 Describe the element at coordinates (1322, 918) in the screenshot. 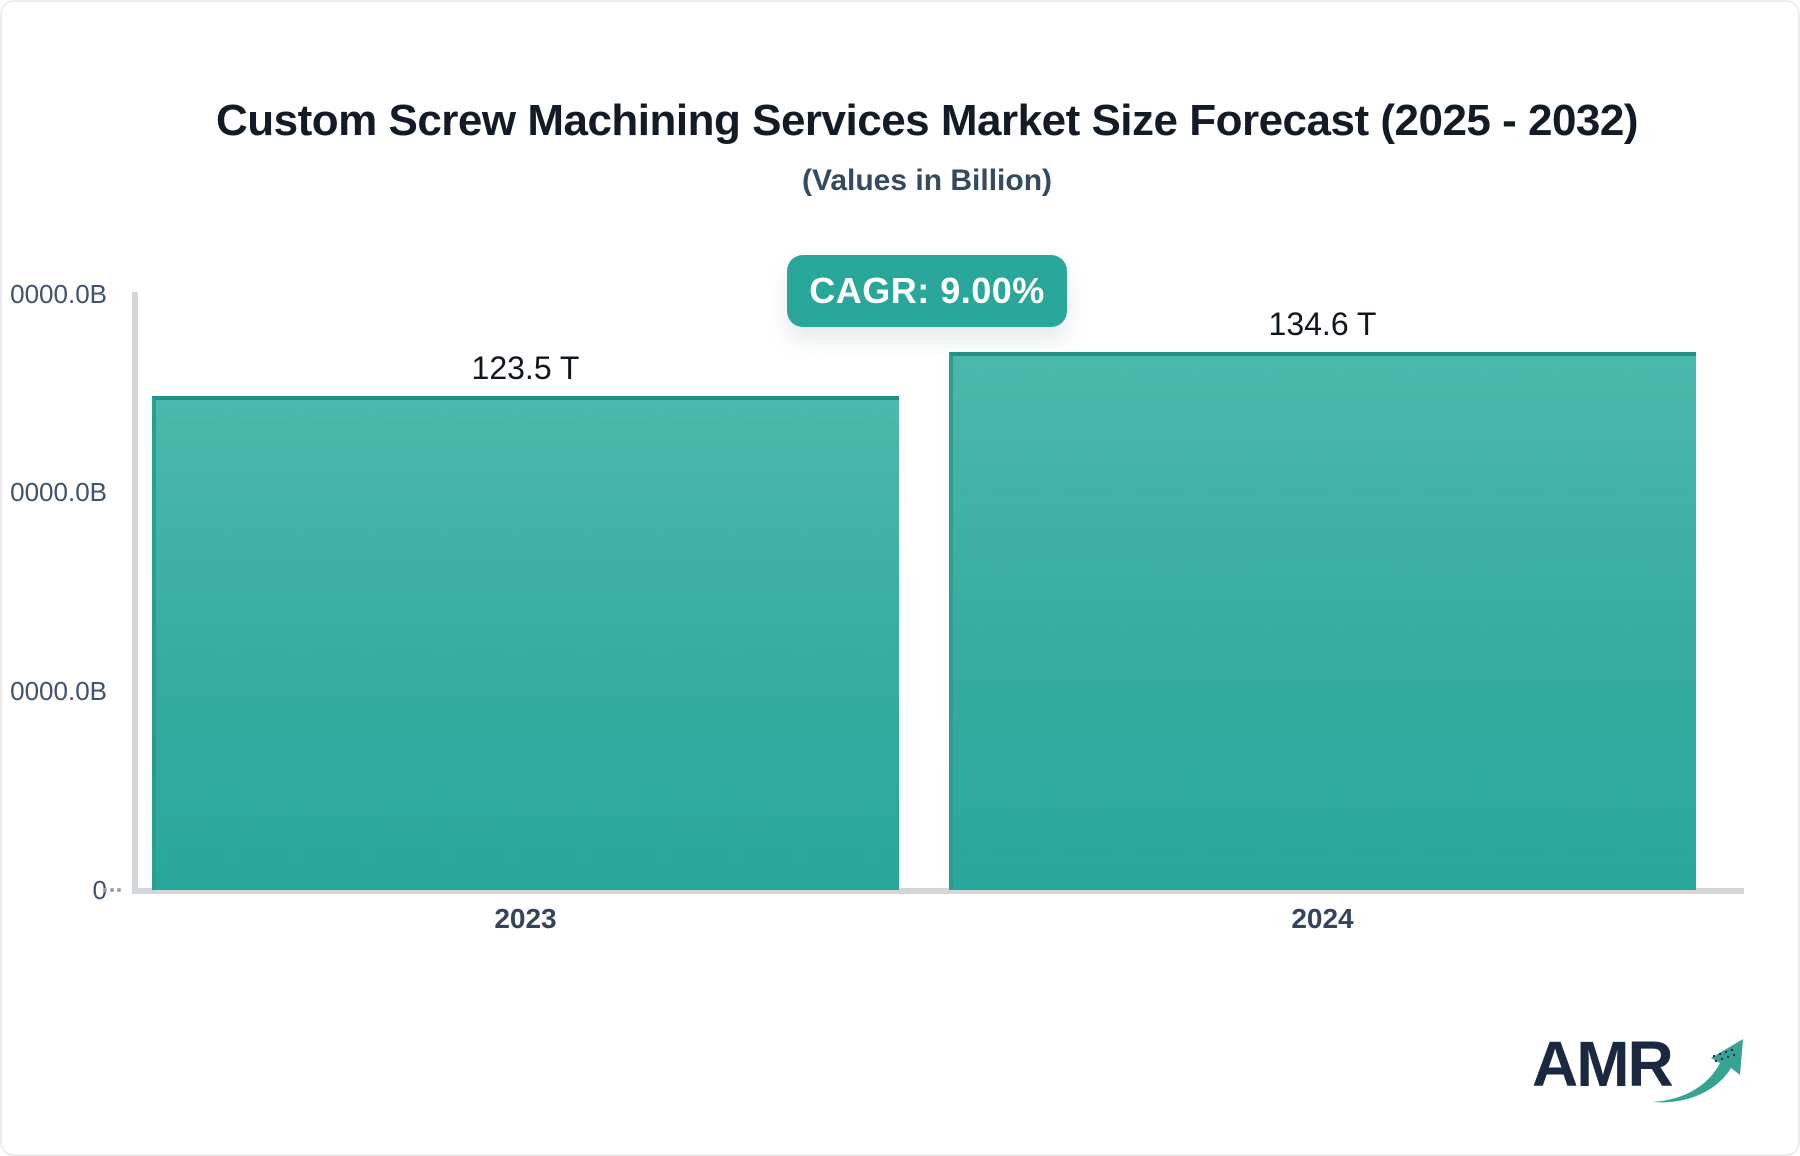

I see `x-axis-tick-label: 2024` at that location.